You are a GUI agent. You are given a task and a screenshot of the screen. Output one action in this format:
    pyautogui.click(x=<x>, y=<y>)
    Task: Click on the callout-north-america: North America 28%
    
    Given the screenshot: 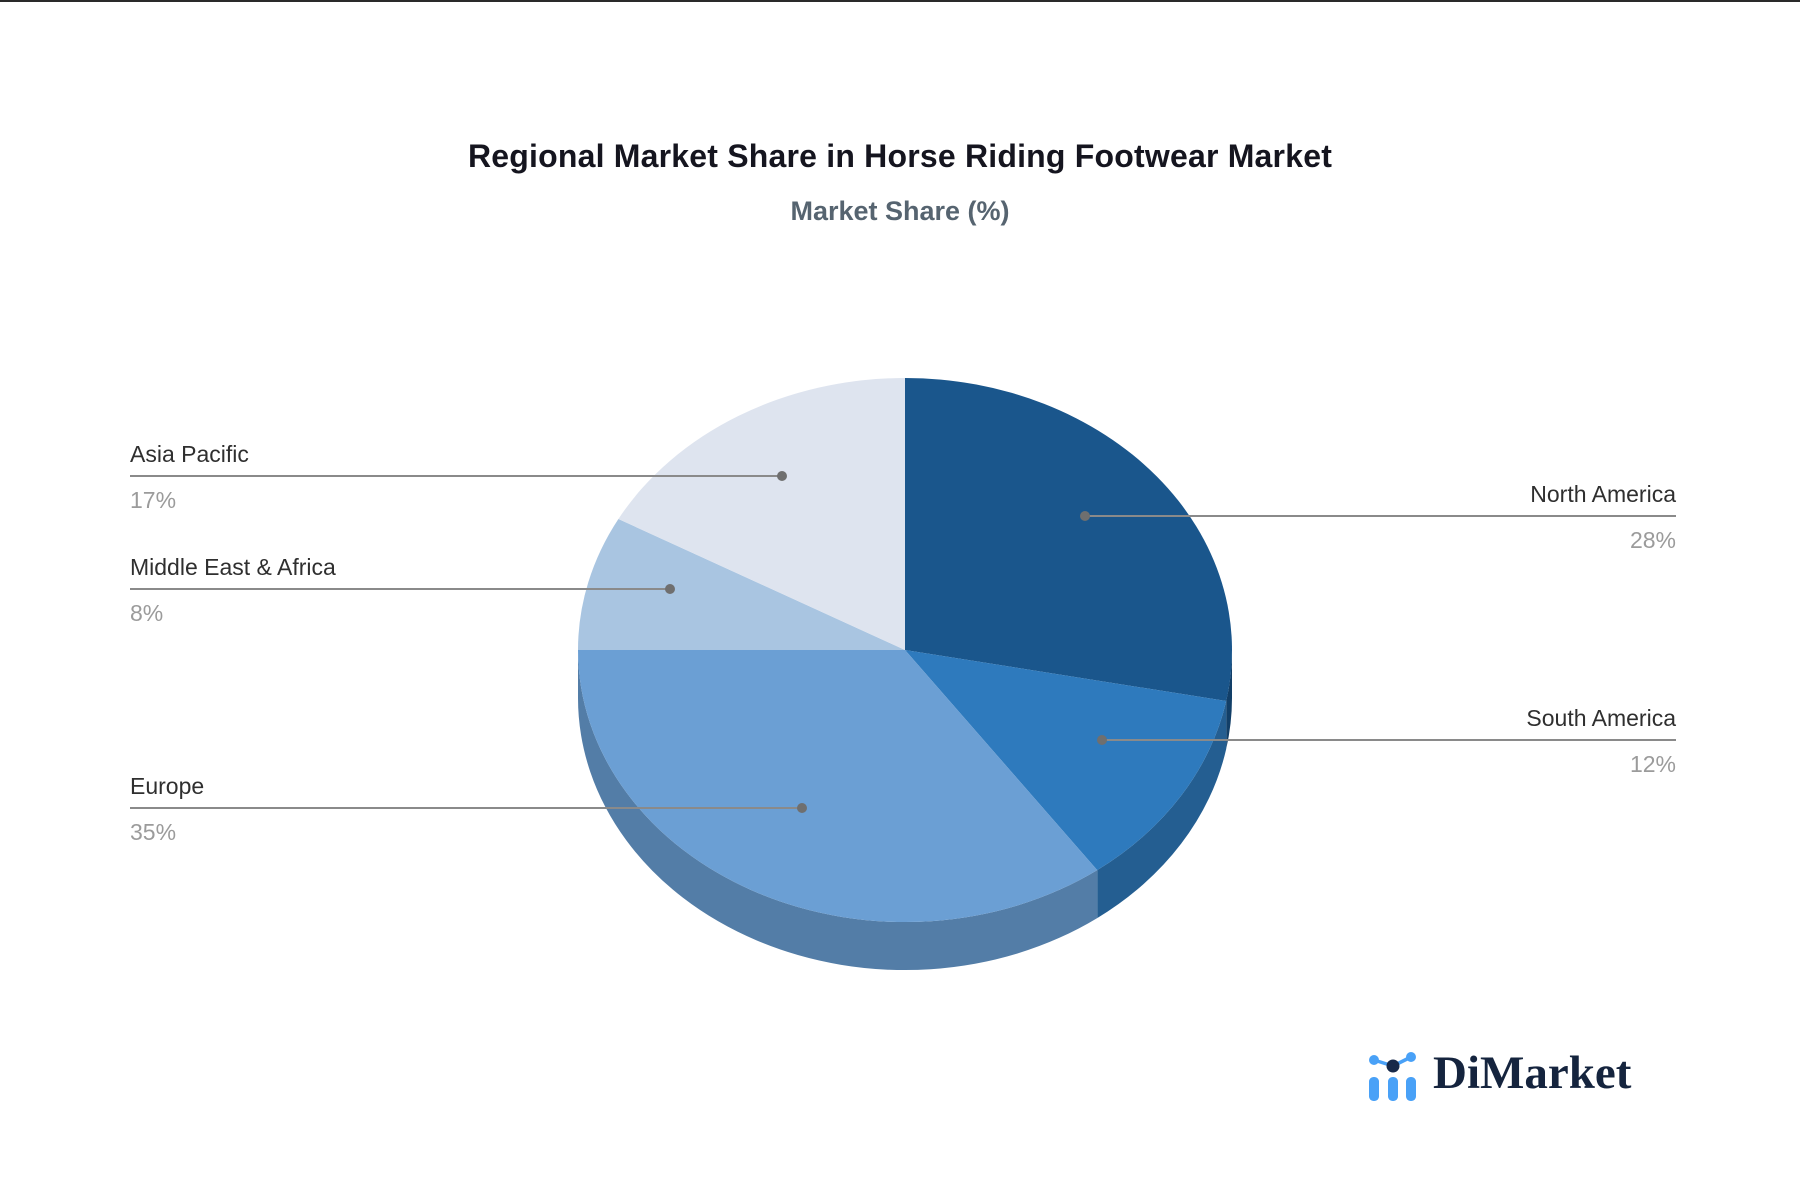 What is the action you would take?
    pyautogui.click(x=1378, y=517)
    